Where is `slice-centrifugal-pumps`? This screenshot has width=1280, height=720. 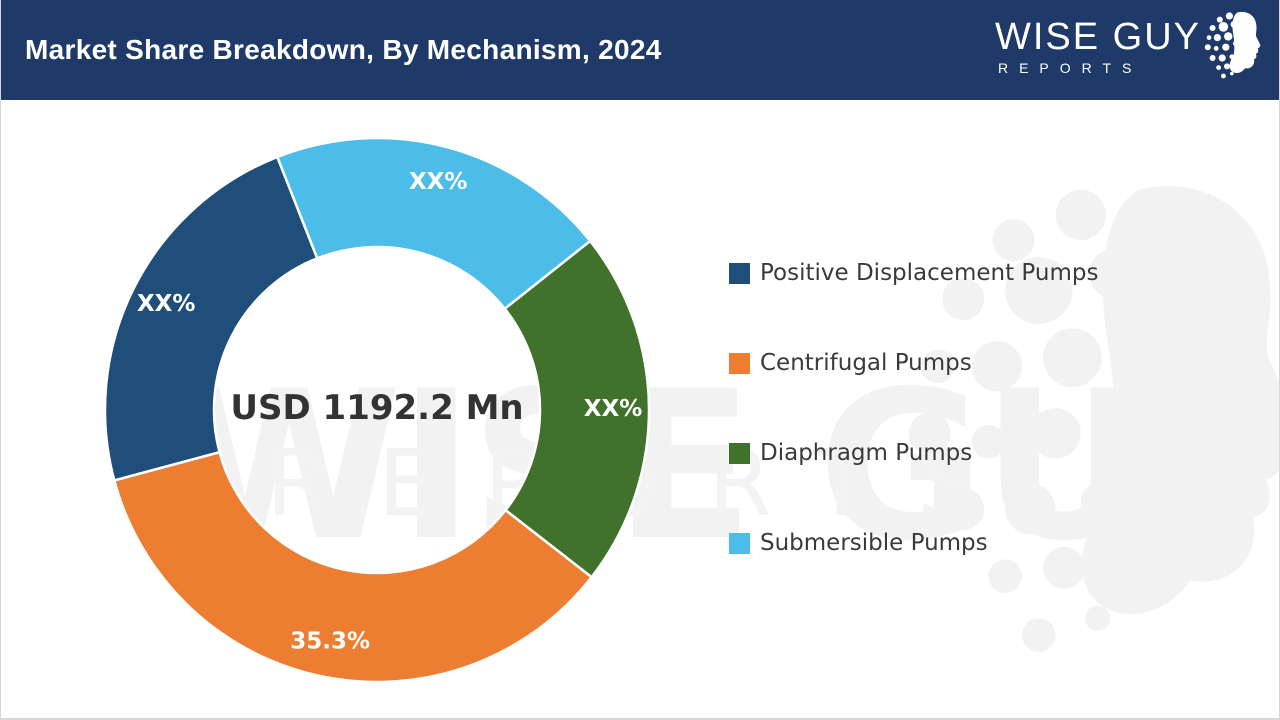
slice-centrifugal-pumps is located at coordinates (353, 567).